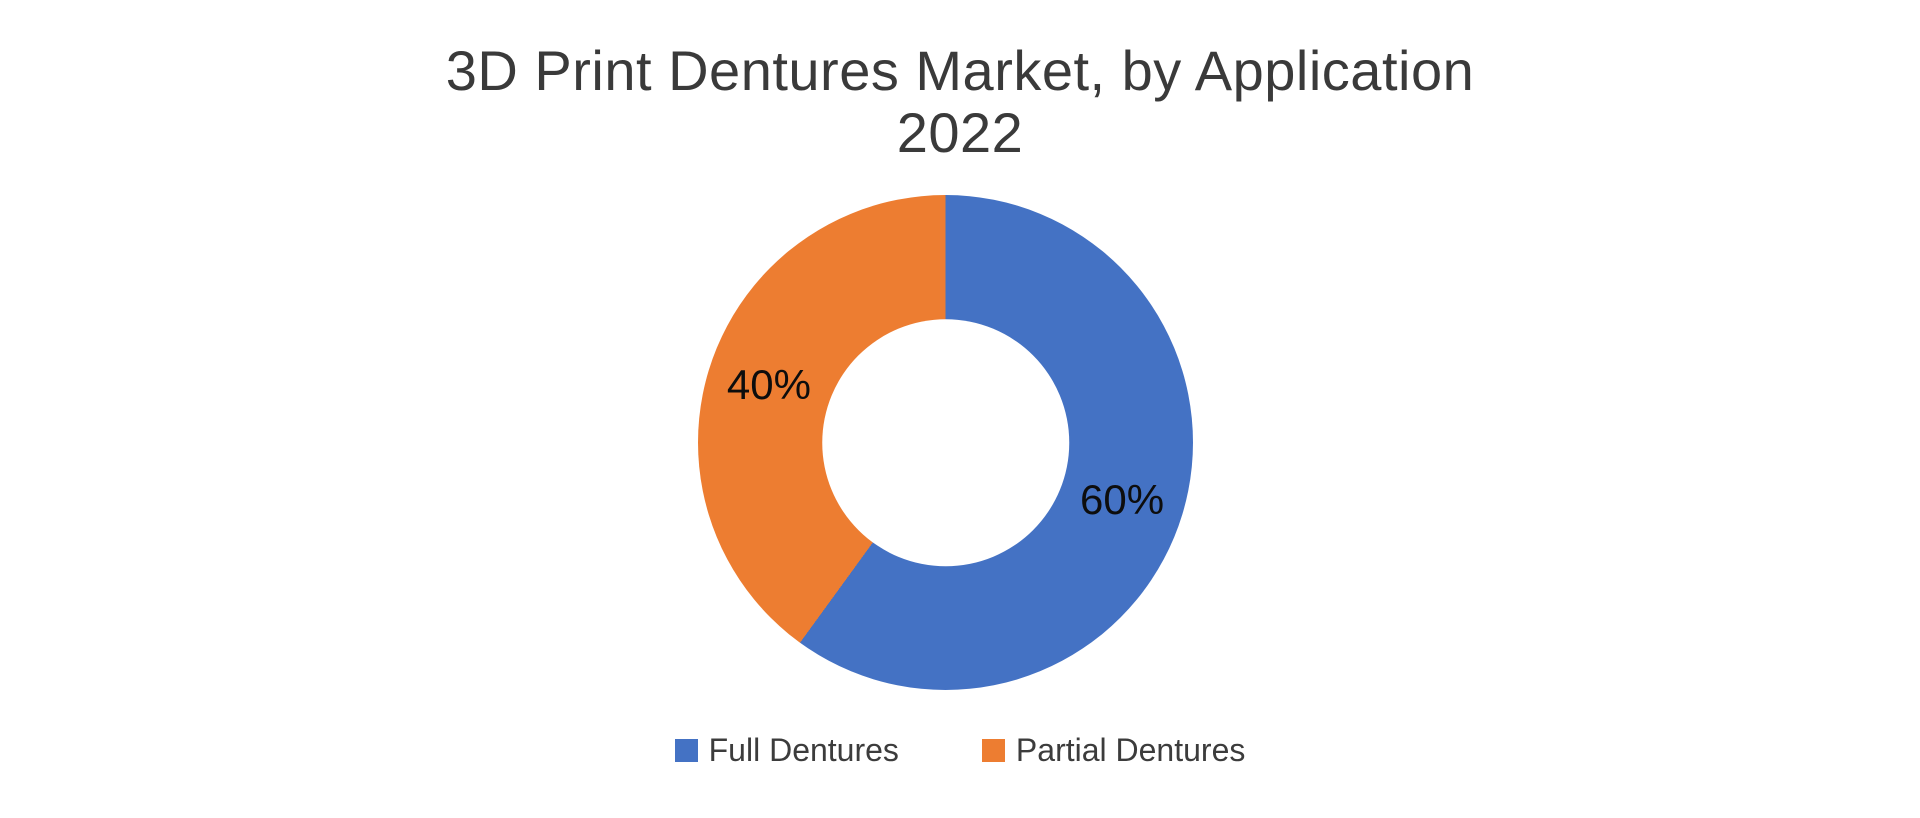  What do you see at coordinates (960, 70) in the screenshot?
I see `chart-title-line-1: 3D Print Dentures Market, by Application` at bounding box center [960, 70].